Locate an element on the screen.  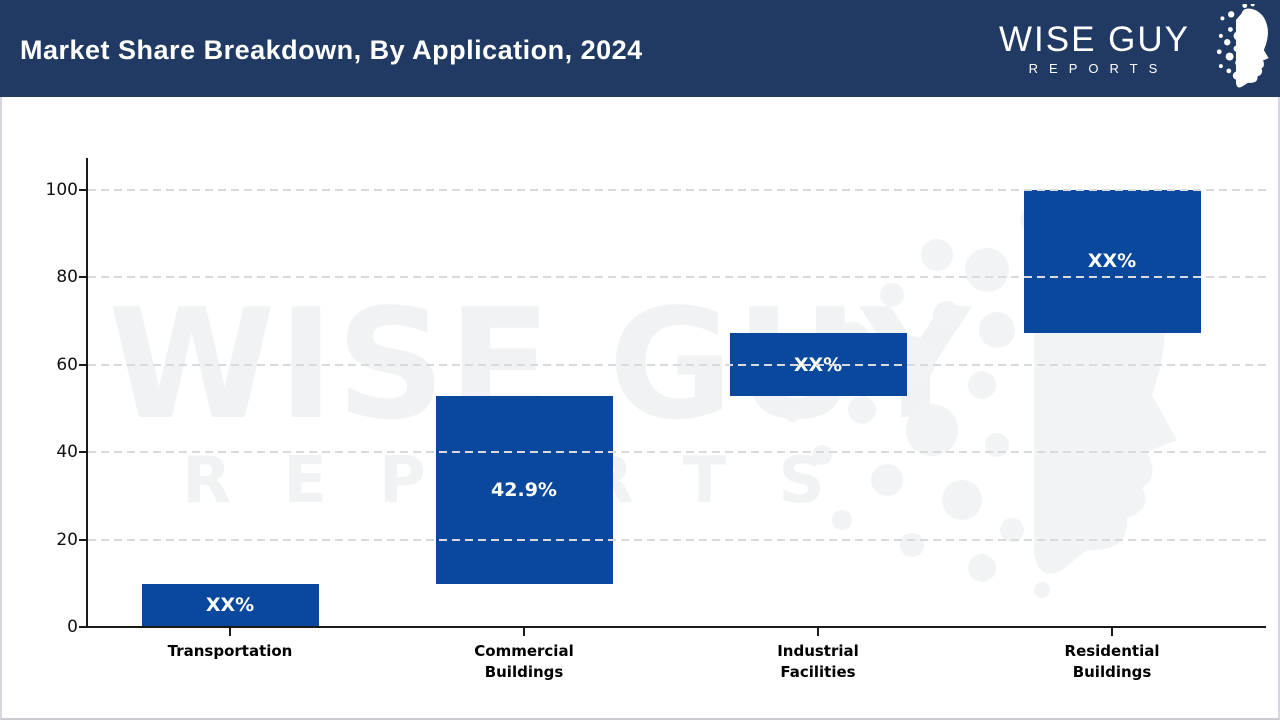
category-label-line: Commercial is located at coordinates (524, 651).